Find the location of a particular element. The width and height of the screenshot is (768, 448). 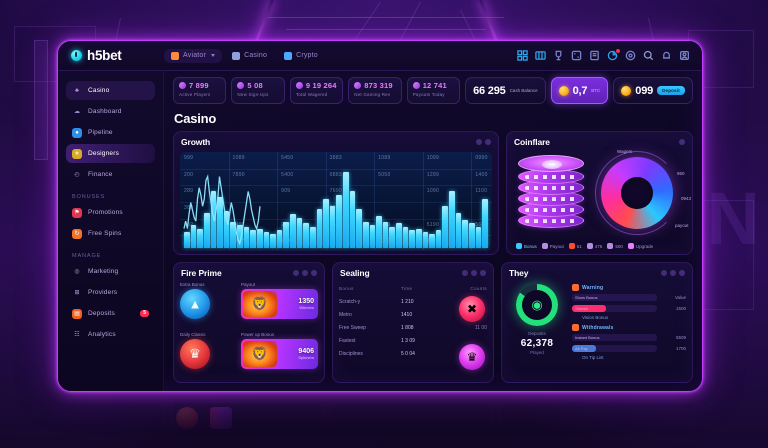

chart-cell-number: 7200 is located at coordinates (481, 241).